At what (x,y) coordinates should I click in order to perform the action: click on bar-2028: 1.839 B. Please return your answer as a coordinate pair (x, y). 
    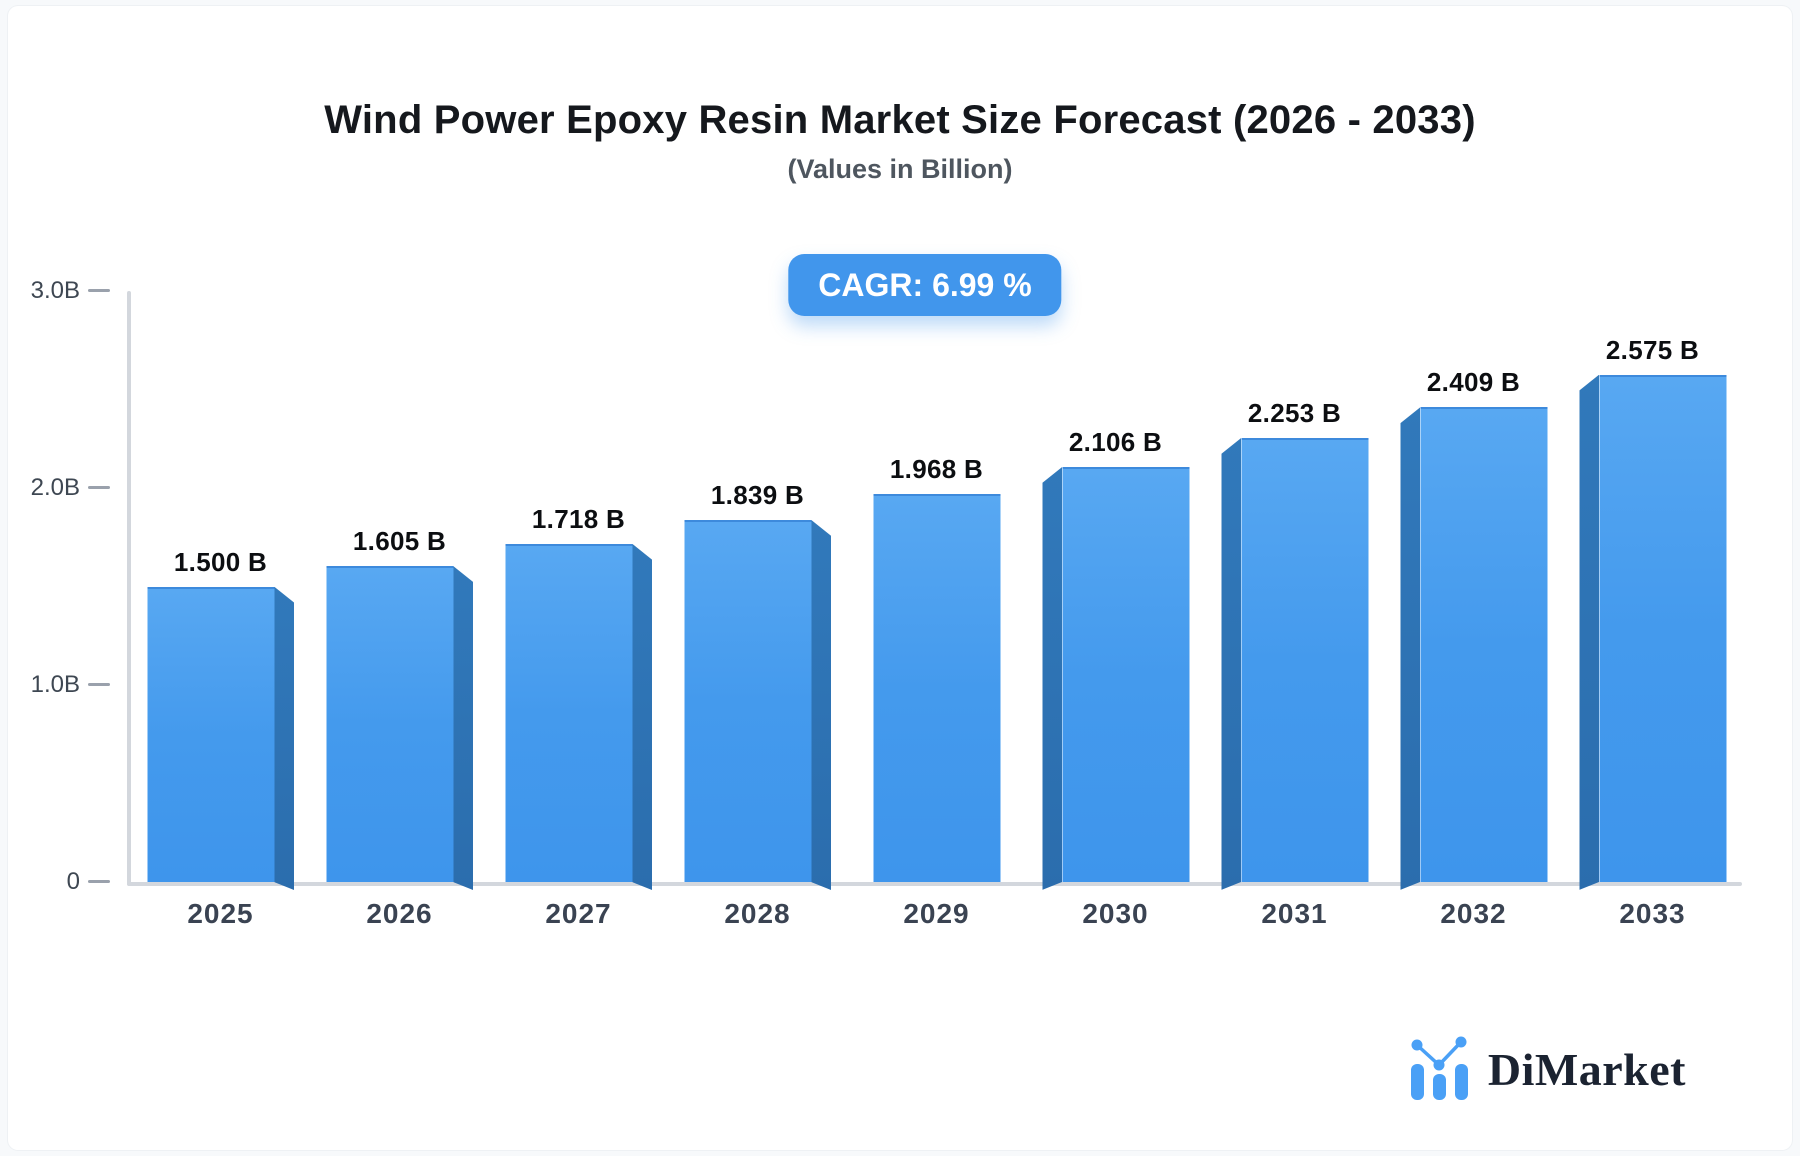
    Looking at the image, I should click on (757, 681).